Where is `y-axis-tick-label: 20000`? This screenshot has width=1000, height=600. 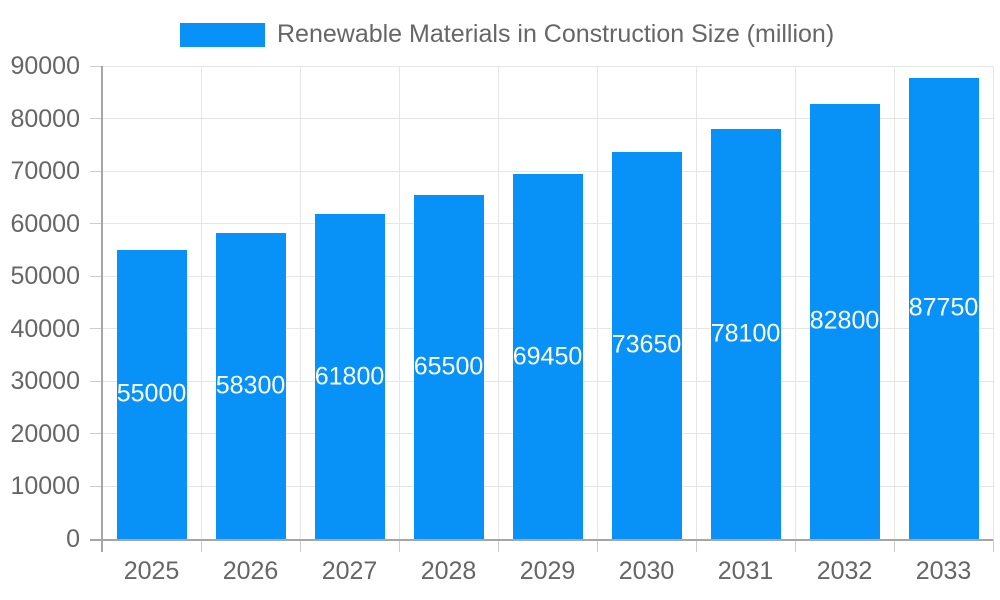 y-axis-tick-label: 20000 is located at coordinates (45, 433).